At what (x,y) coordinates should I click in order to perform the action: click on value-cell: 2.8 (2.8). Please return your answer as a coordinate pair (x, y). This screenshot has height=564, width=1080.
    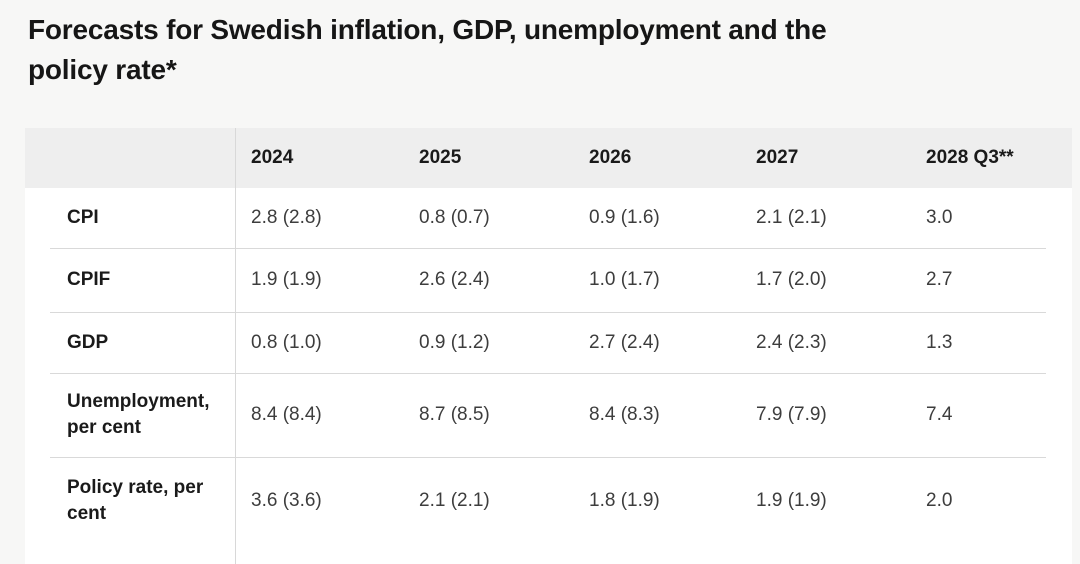
    Looking at the image, I should click on (286, 217).